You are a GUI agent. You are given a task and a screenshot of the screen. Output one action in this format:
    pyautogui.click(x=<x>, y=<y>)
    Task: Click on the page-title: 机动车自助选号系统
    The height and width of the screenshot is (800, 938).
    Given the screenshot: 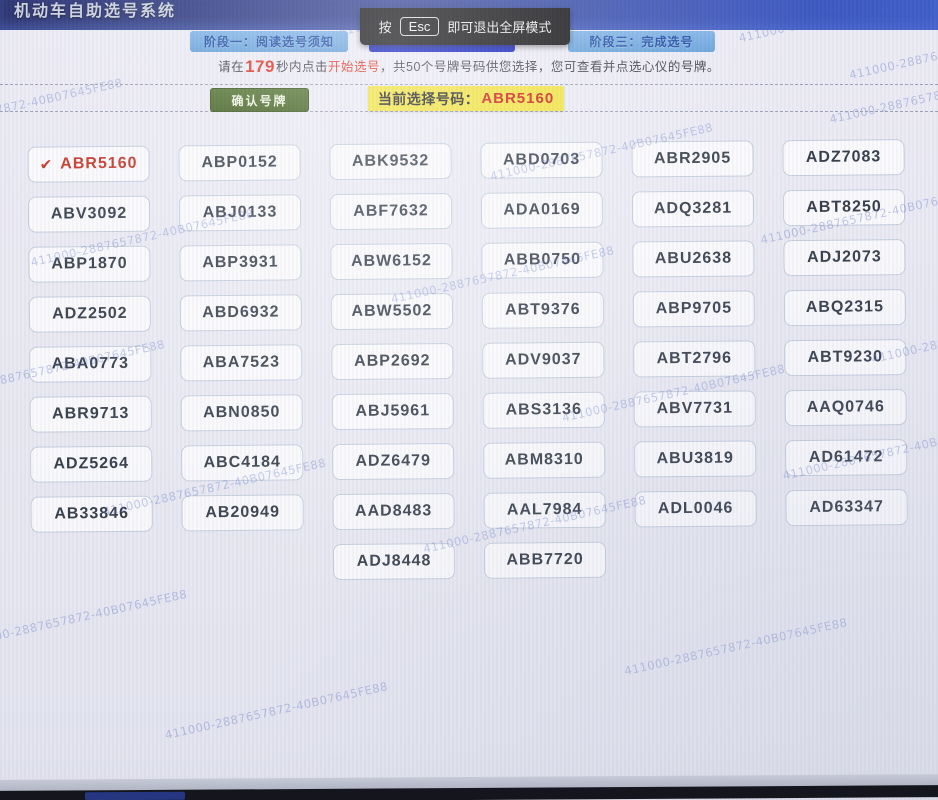 What is the action you would take?
    pyautogui.click(x=95, y=11)
    